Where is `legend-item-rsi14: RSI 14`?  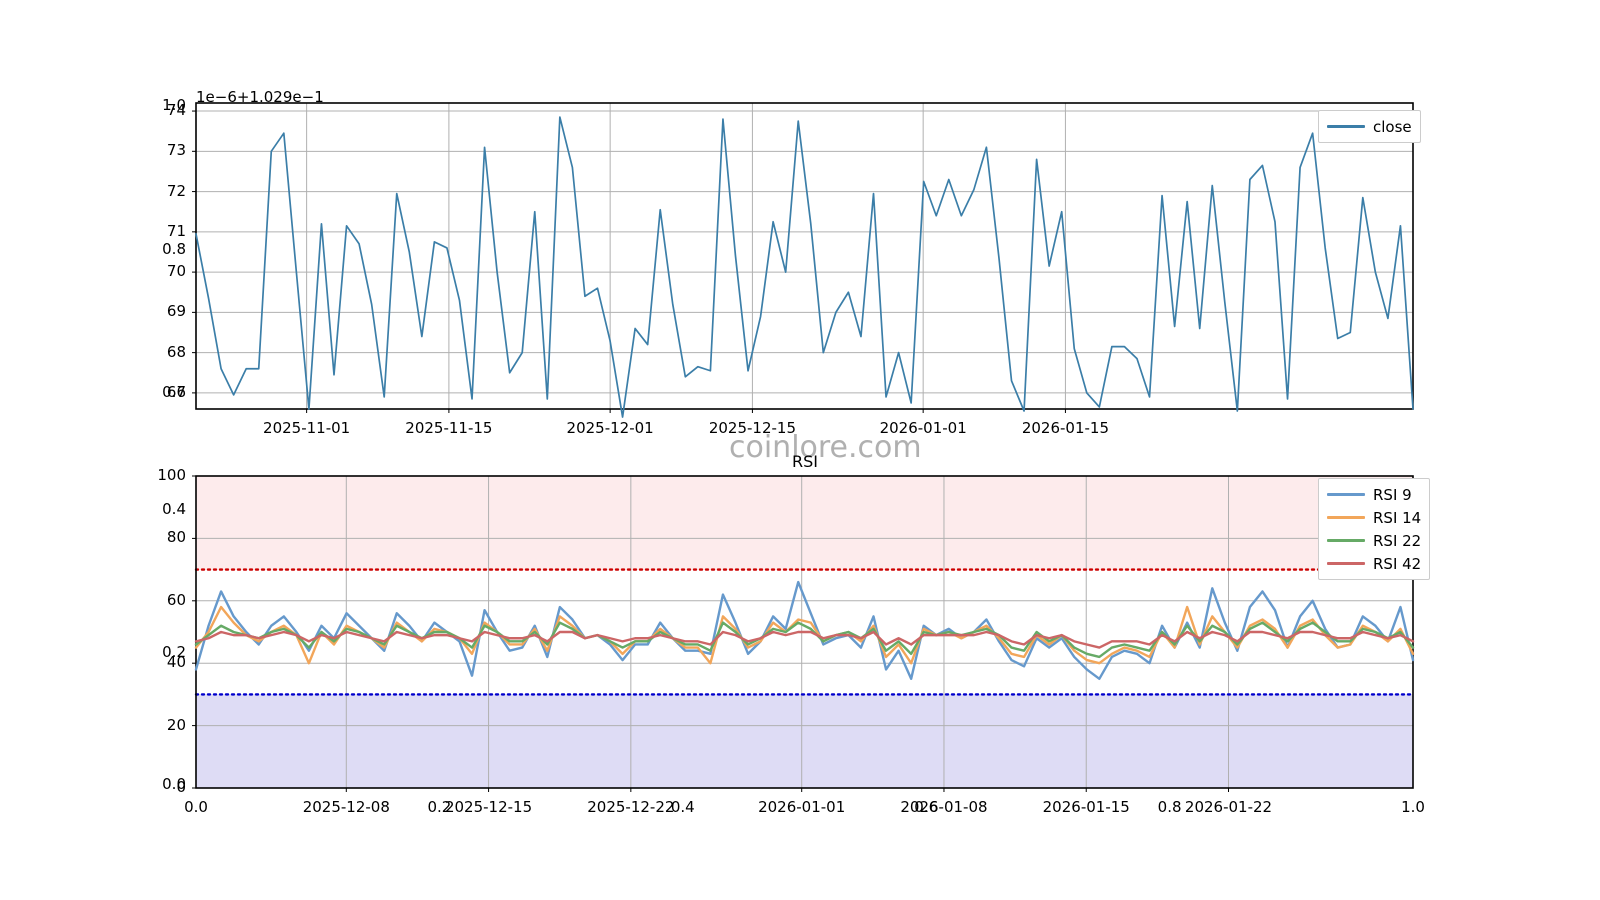 legend-item-rsi14: RSI 14 is located at coordinates (1374, 517).